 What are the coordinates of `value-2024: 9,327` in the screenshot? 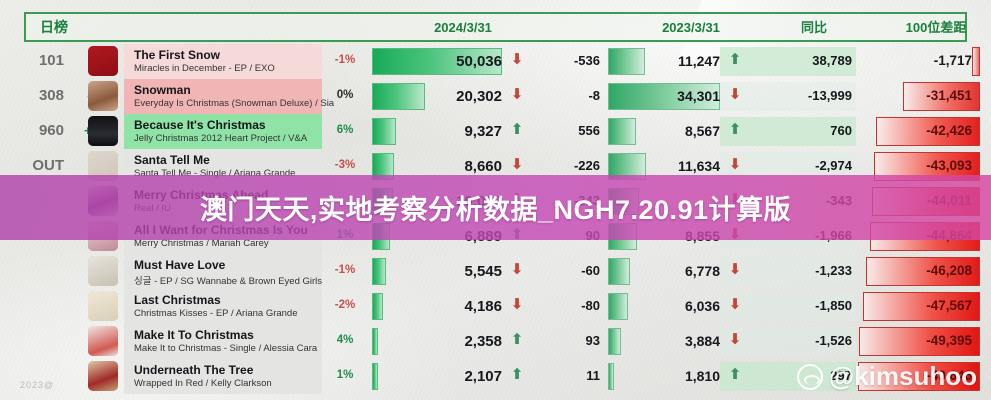 It's located at (483, 131).